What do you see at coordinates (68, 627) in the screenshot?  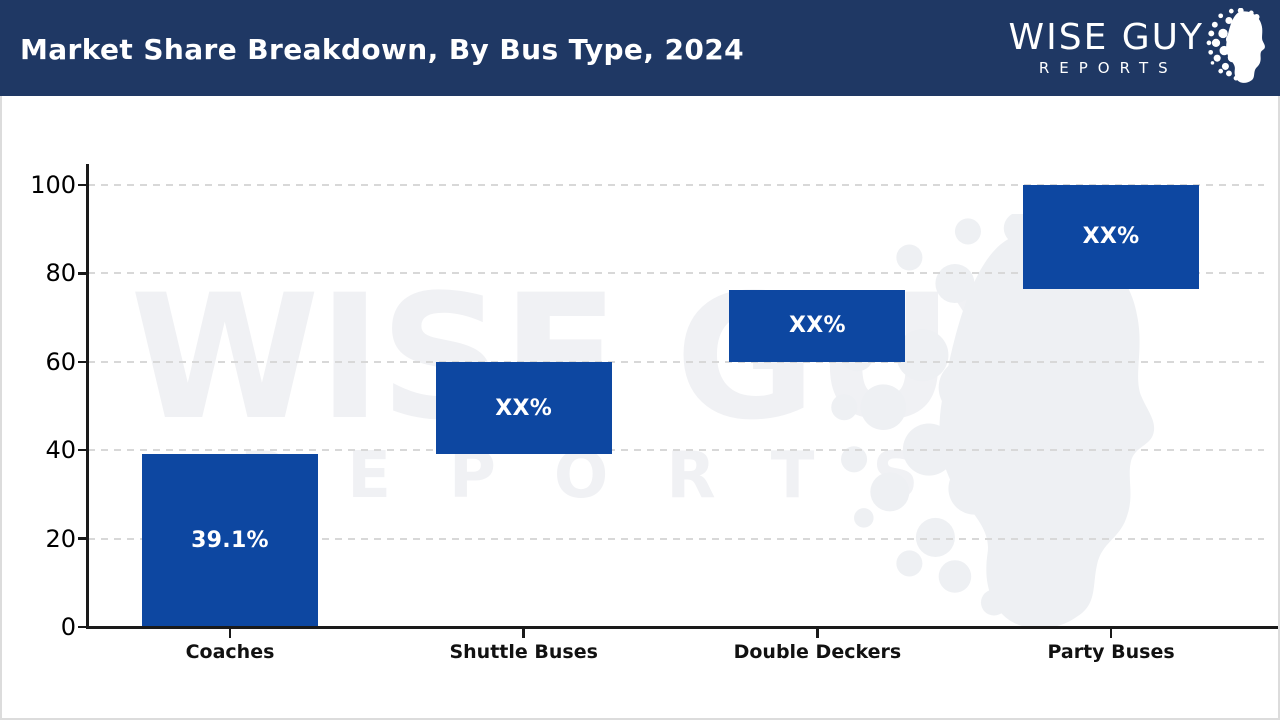 I see `y-tick-label: 0` at bounding box center [68, 627].